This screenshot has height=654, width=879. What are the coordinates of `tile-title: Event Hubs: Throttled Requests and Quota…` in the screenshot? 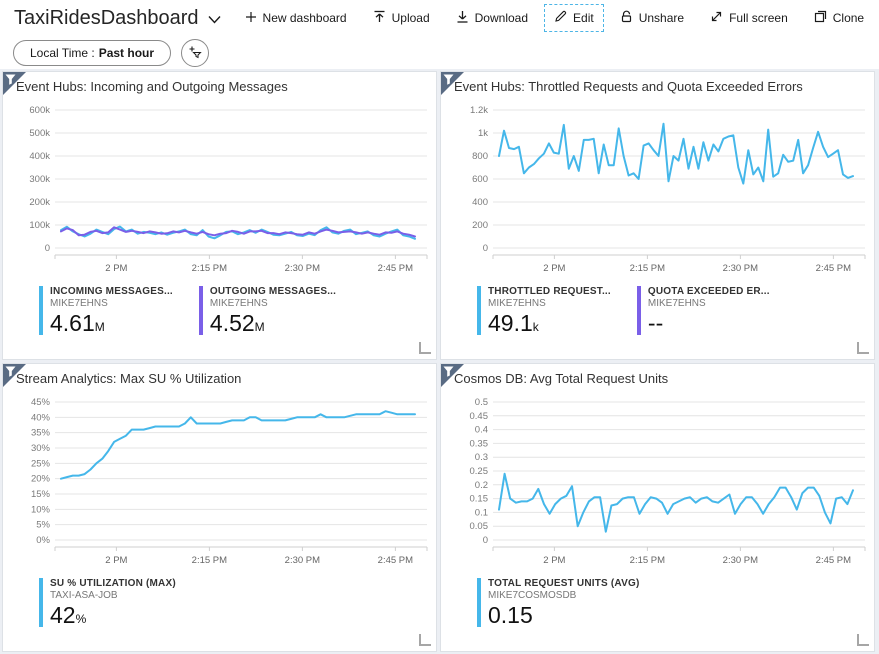 It's located at (628, 86).